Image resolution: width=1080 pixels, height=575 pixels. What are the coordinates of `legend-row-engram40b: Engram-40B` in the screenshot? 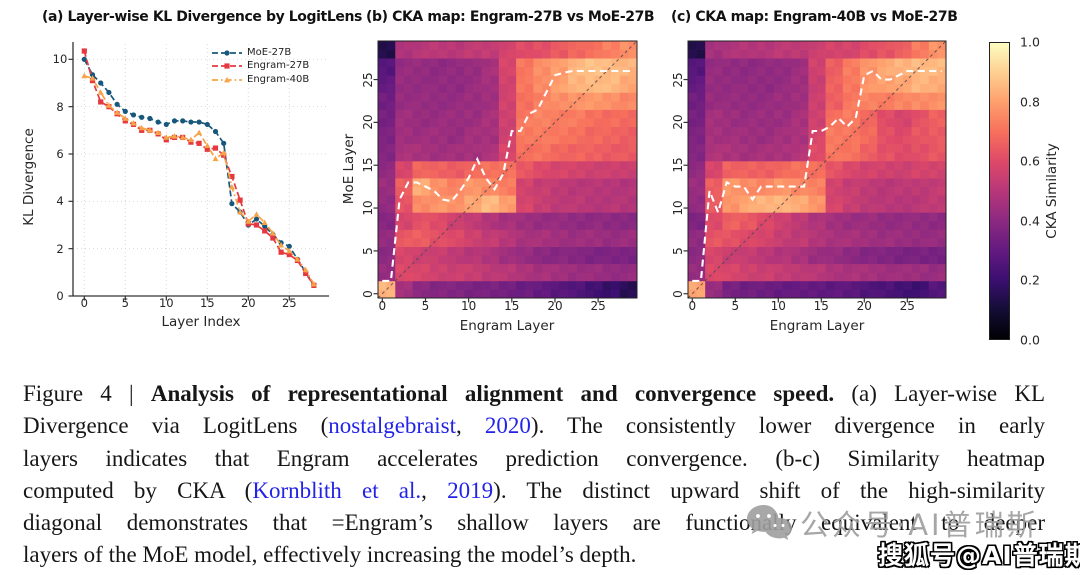 It's located at (260, 79).